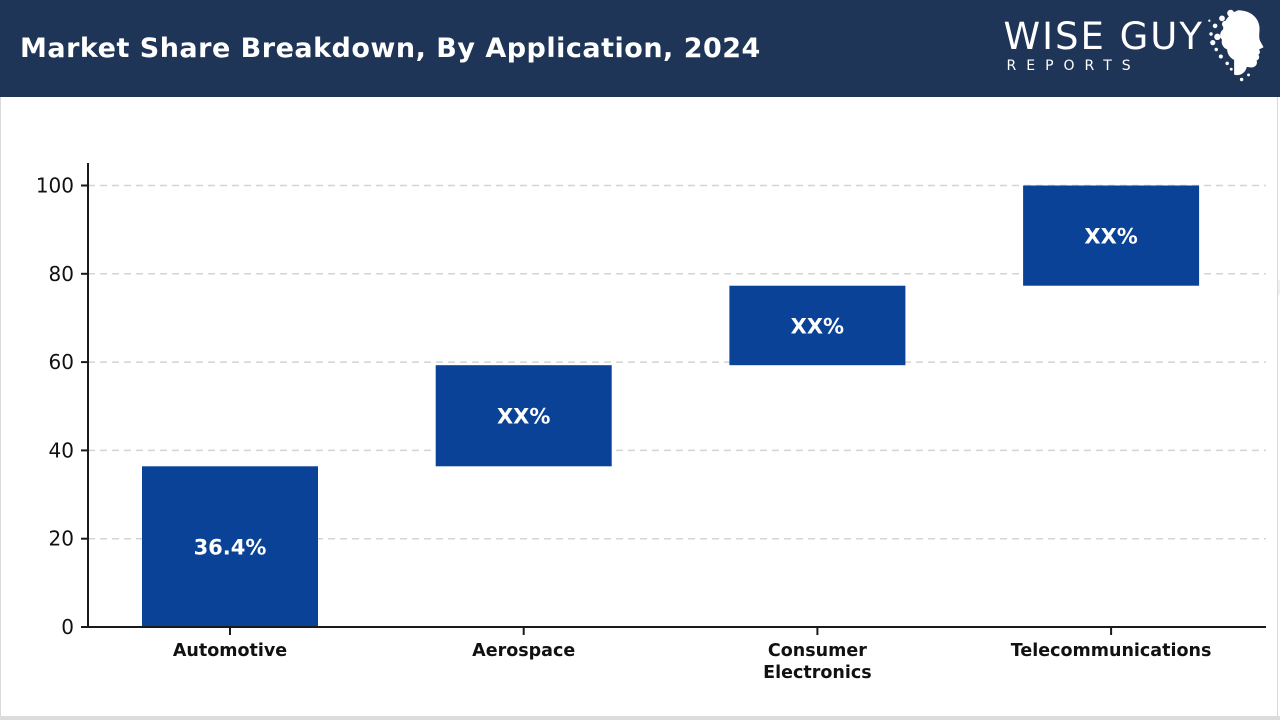  I want to click on bar-automotive, so click(230, 546).